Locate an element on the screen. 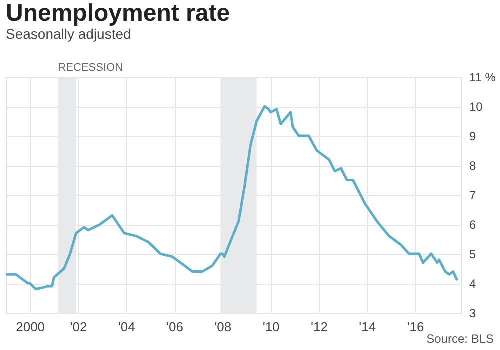 The width and height of the screenshot is (500, 350). x-tick-label: '08 is located at coordinates (223, 327).